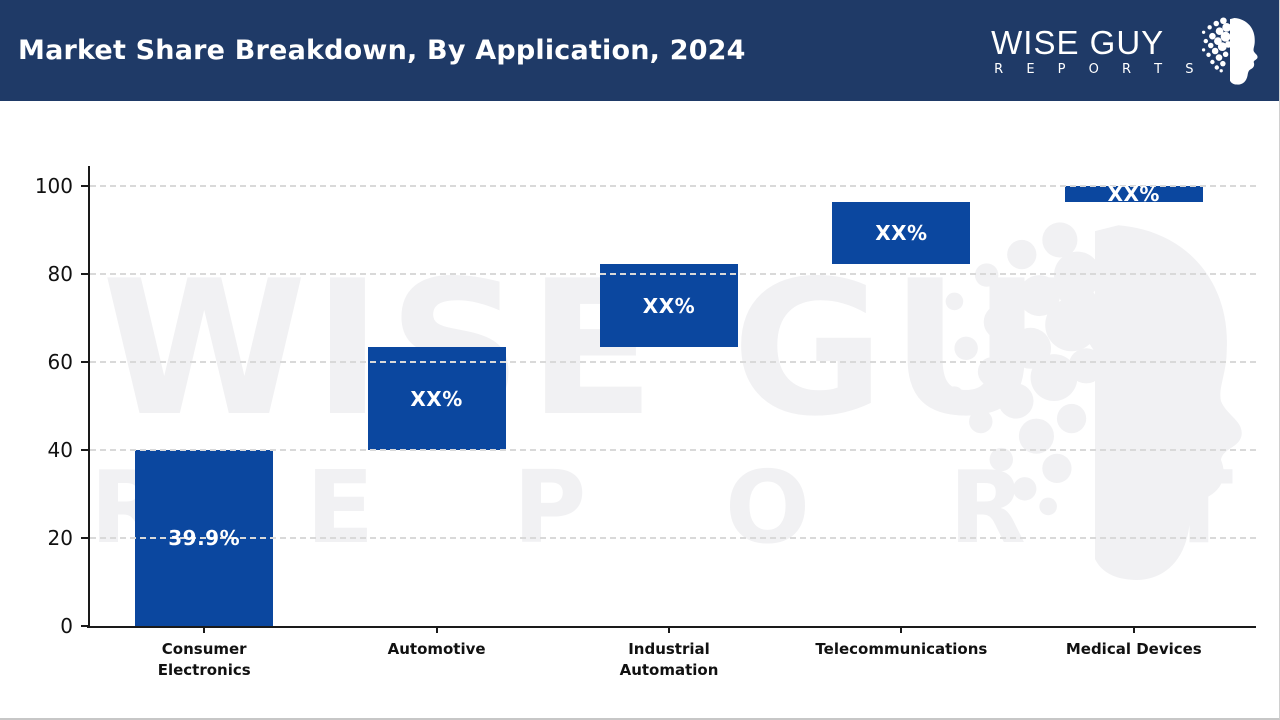 The width and height of the screenshot is (1280, 720). I want to click on wiseguy-logo-text: WISE GUY R E P O R T S, so click(1097, 51).